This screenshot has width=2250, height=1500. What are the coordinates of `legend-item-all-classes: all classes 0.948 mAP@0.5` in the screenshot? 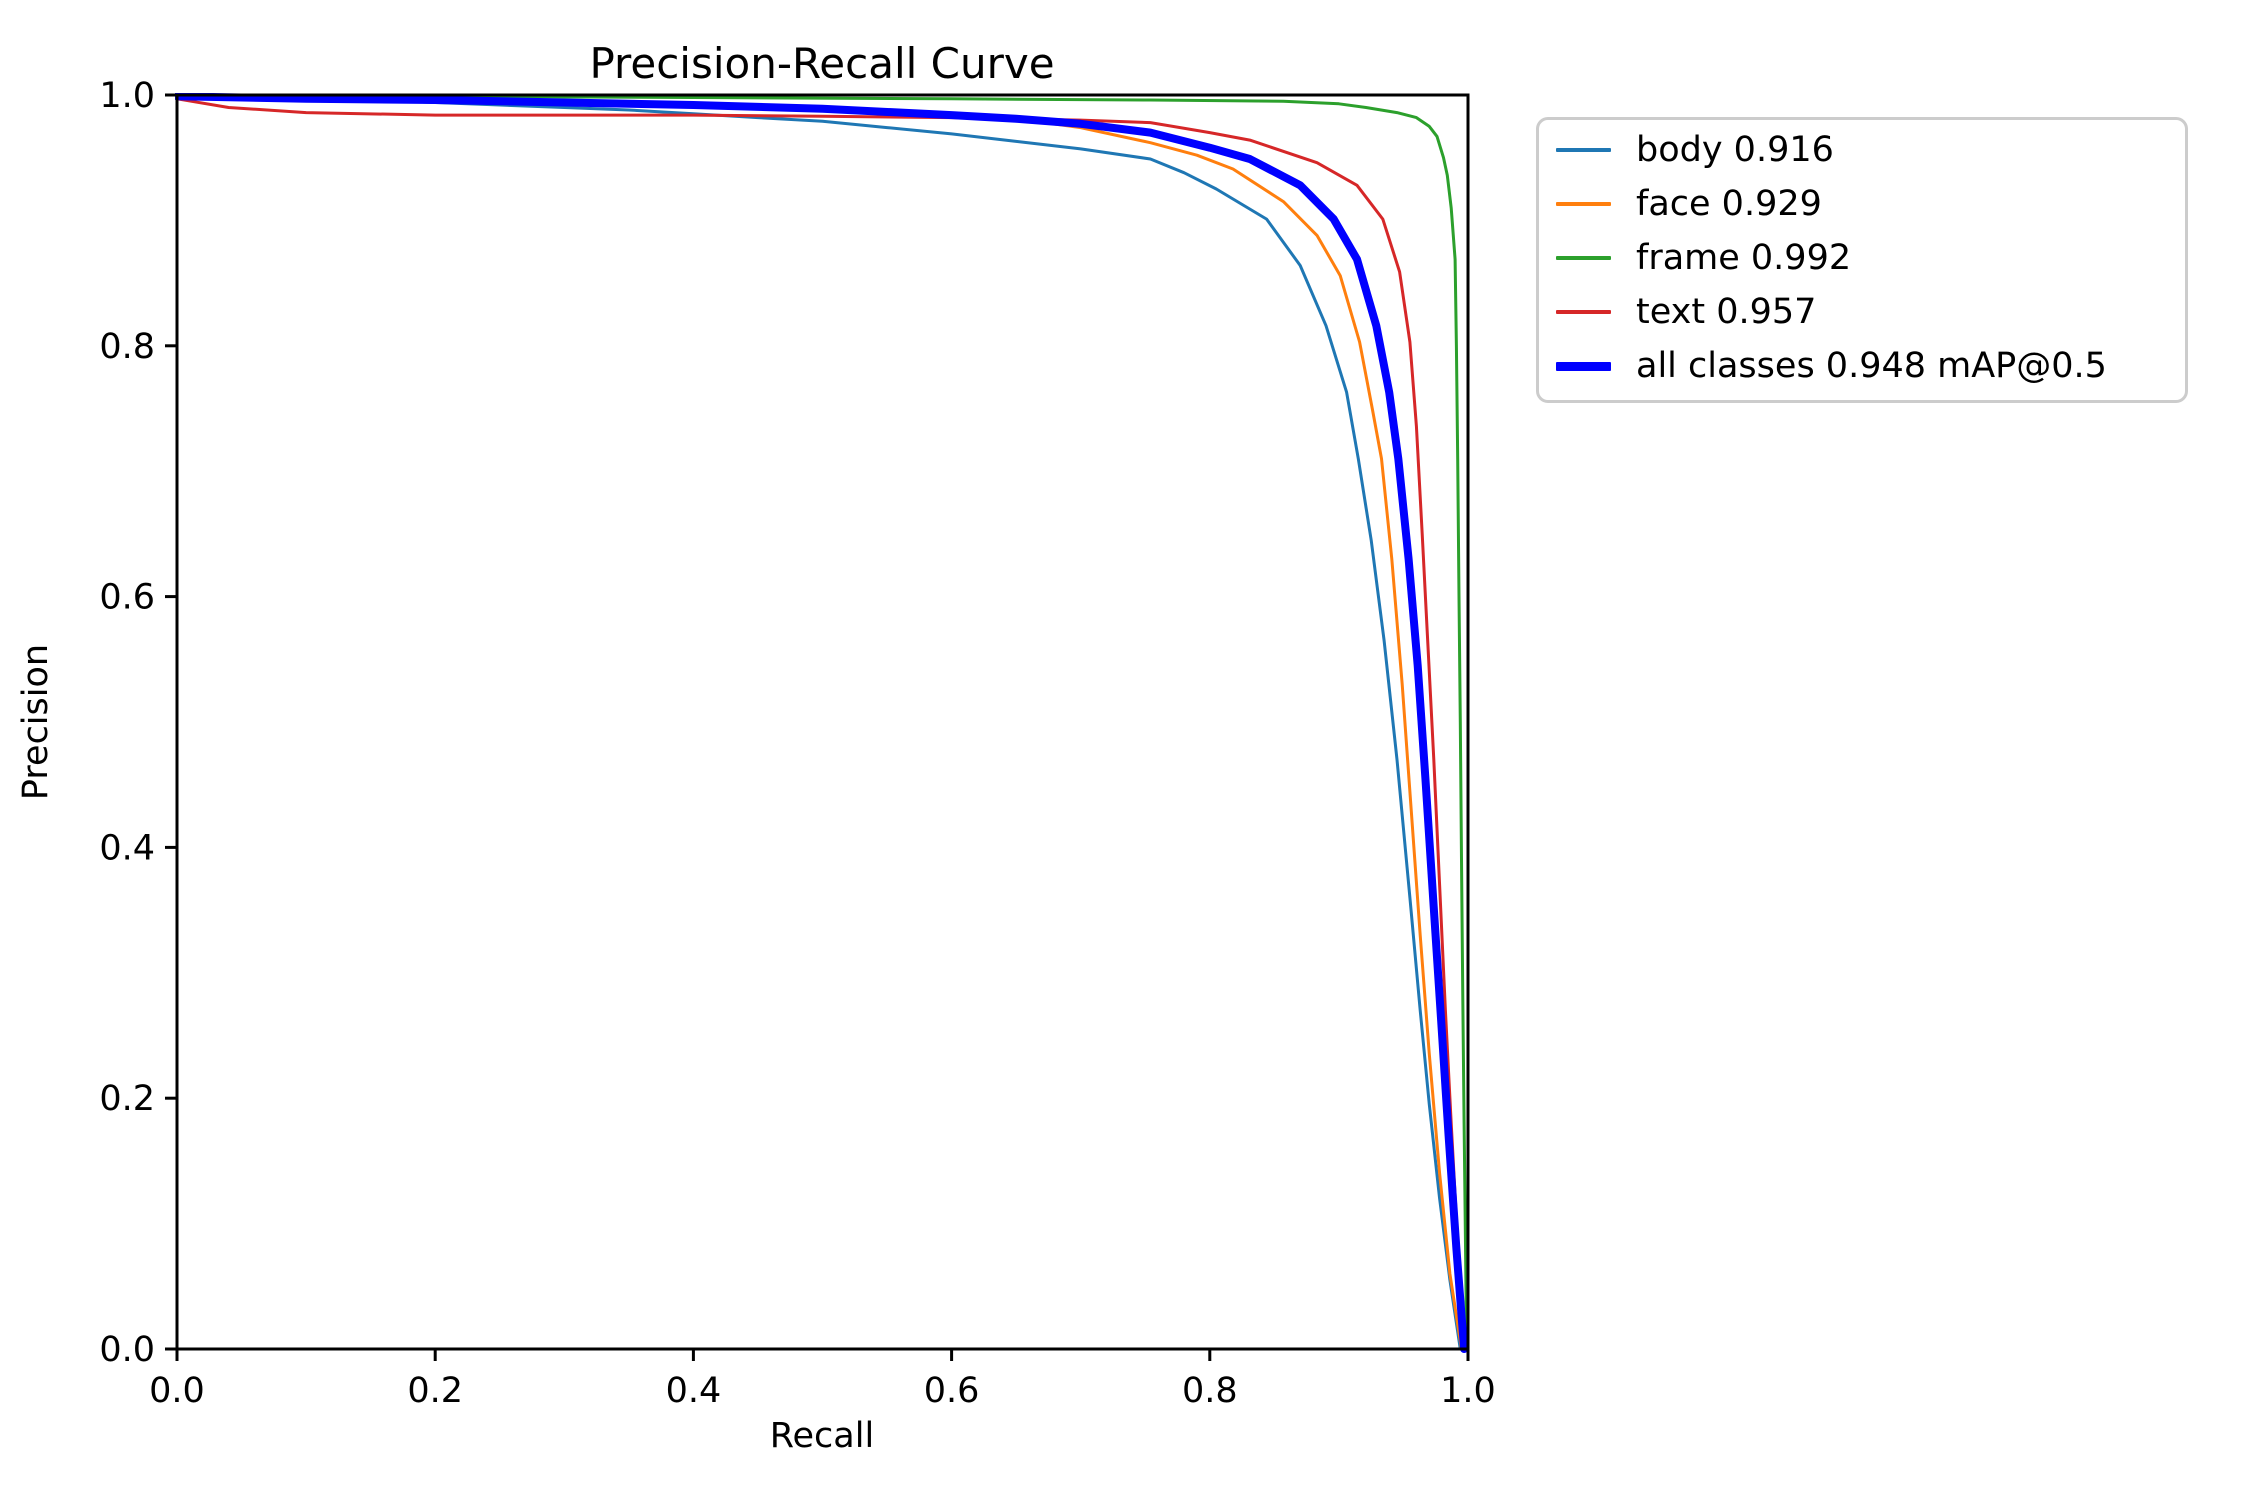 It's located at (1862, 366).